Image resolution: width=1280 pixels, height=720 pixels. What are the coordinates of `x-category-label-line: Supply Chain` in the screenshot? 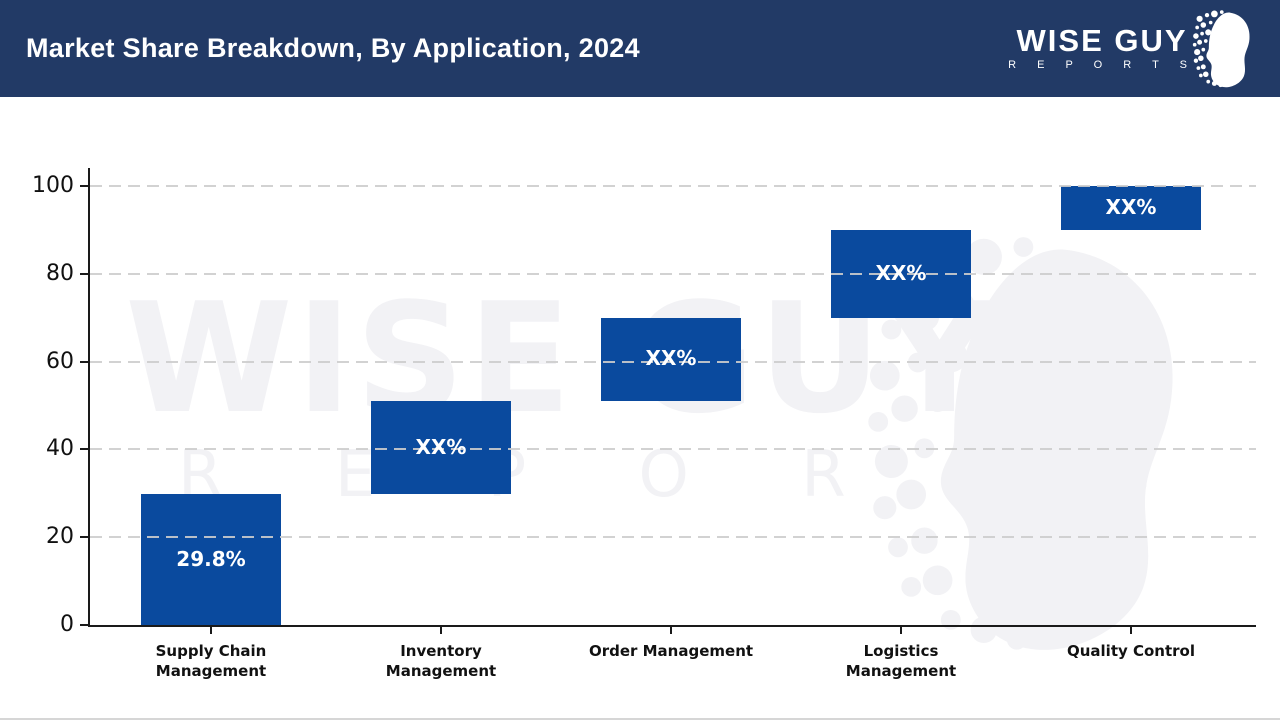 It's located at (211, 651).